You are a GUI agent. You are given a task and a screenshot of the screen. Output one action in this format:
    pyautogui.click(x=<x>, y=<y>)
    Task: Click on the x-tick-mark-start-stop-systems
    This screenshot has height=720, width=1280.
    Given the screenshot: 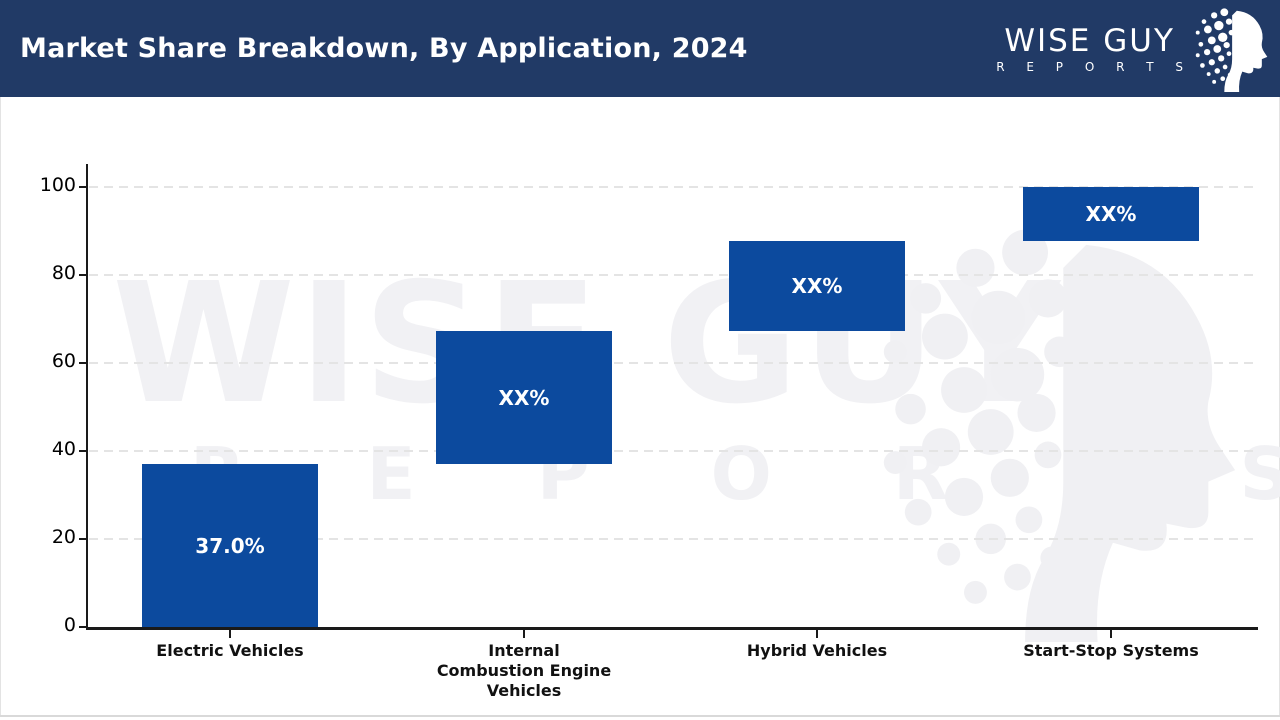 What is the action you would take?
    pyautogui.click(x=1111, y=634)
    